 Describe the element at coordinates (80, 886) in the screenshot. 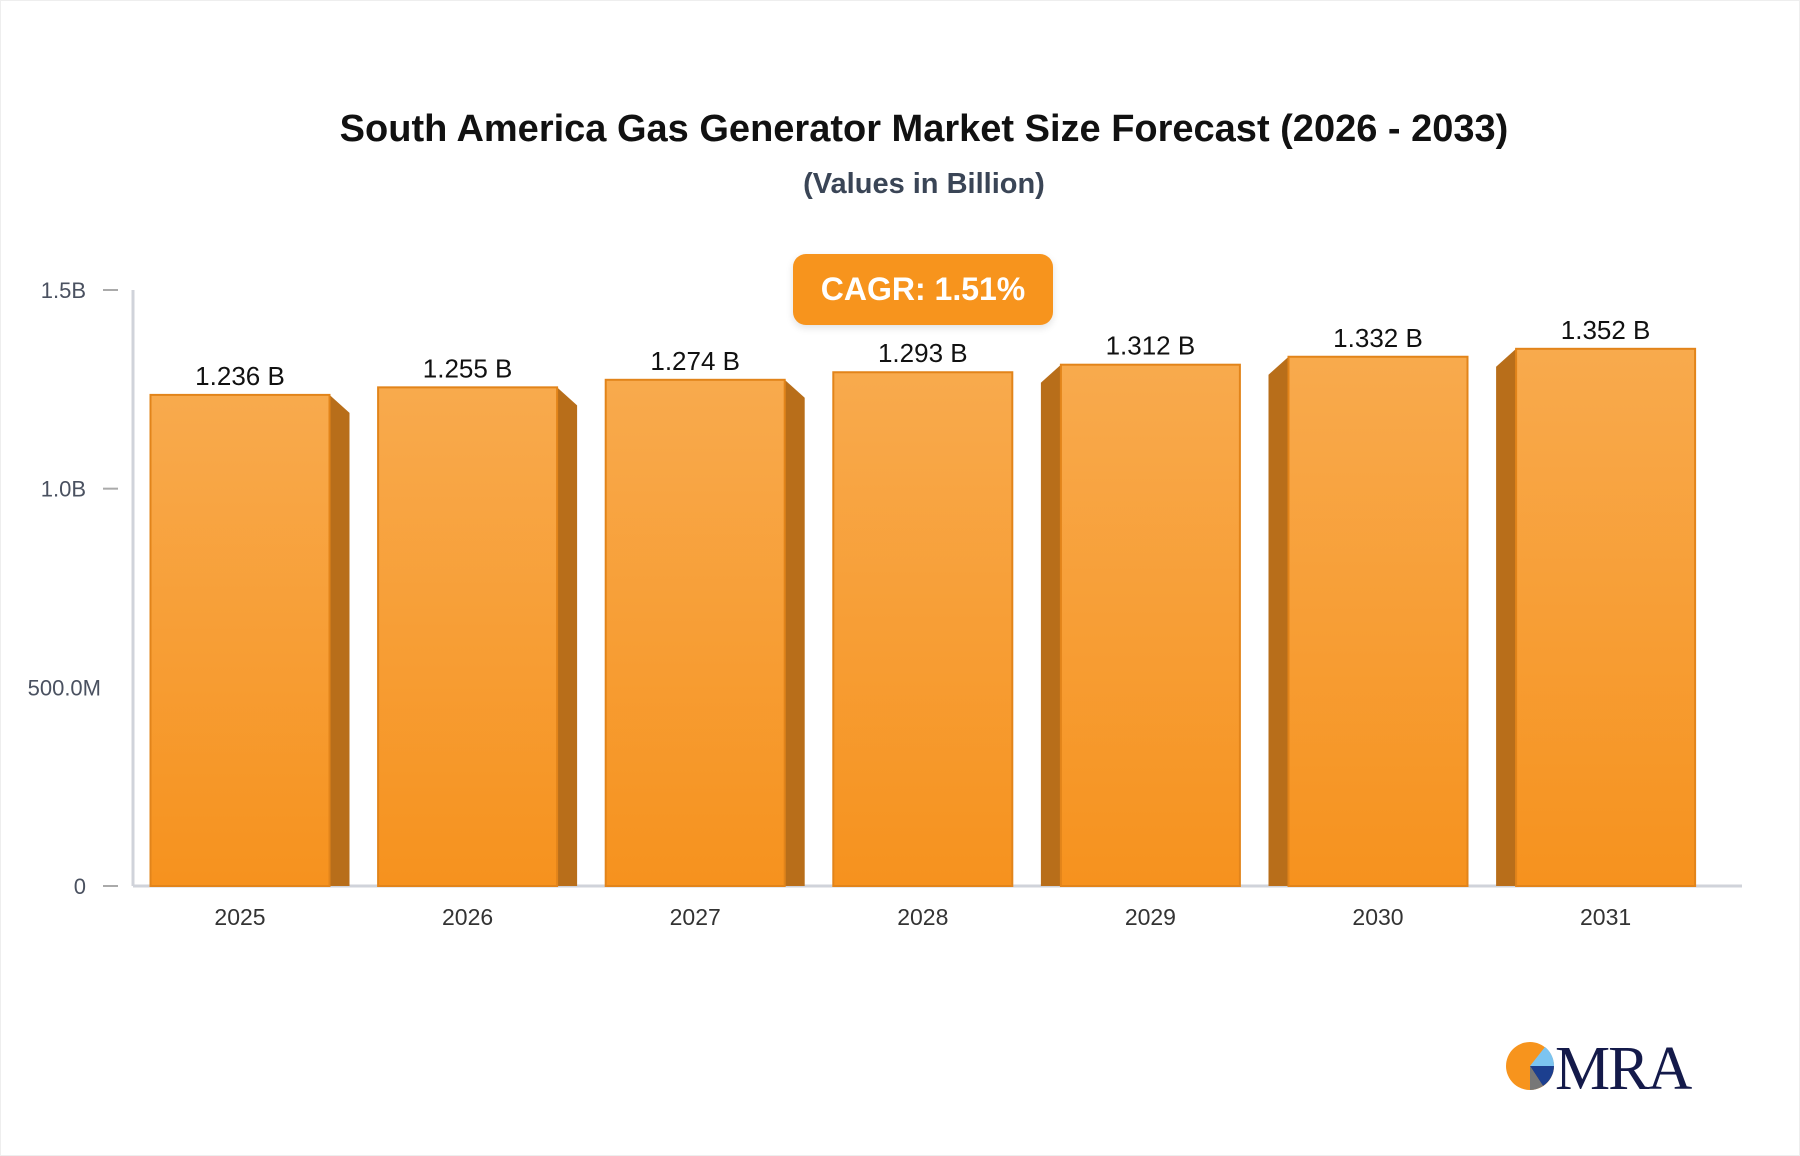

I see `y-tick-label: 0` at that location.